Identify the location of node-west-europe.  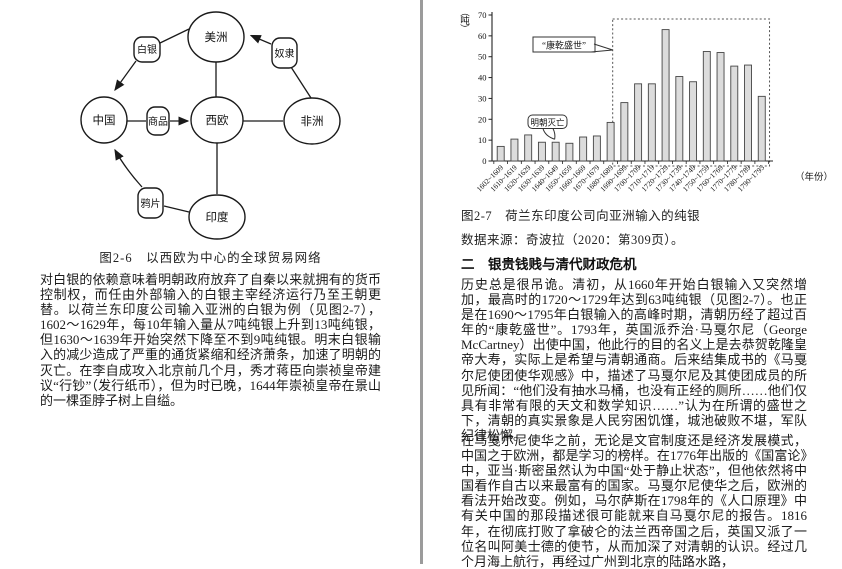
(217, 120).